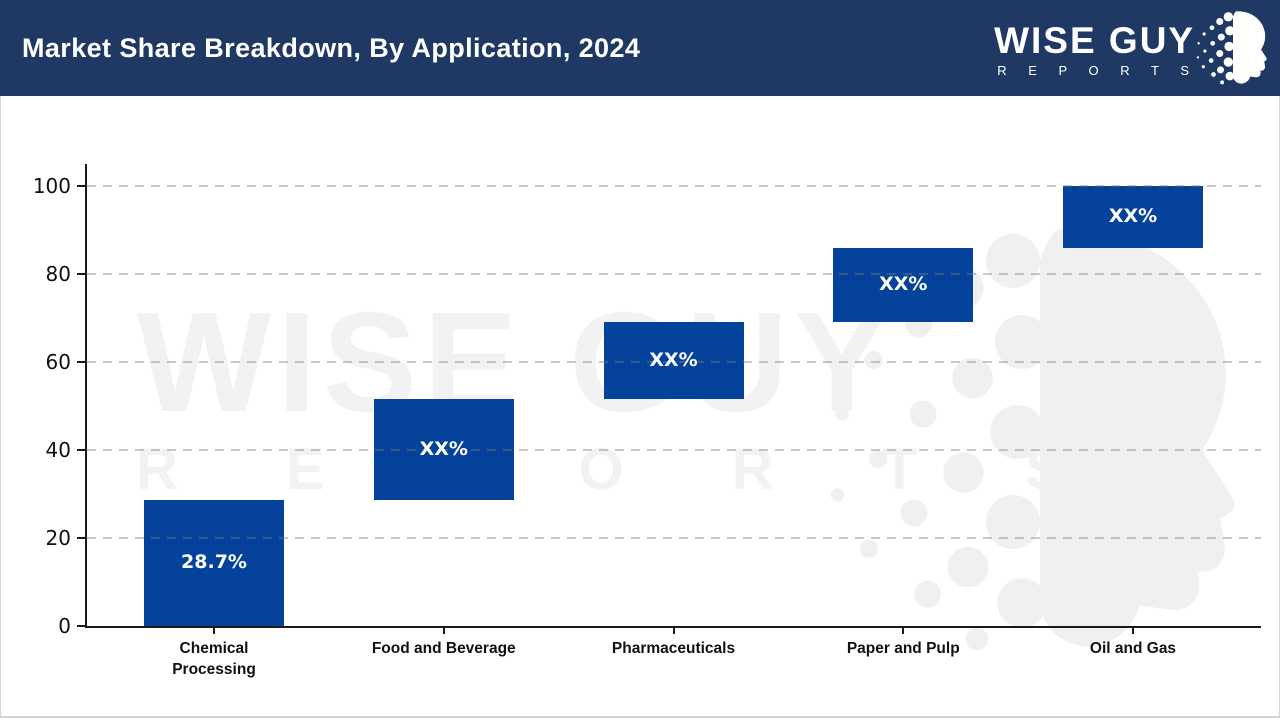 The image size is (1280, 720). Describe the element at coordinates (58, 362) in the screenshot. I see `y-axis-tick-label: 60` at that location.